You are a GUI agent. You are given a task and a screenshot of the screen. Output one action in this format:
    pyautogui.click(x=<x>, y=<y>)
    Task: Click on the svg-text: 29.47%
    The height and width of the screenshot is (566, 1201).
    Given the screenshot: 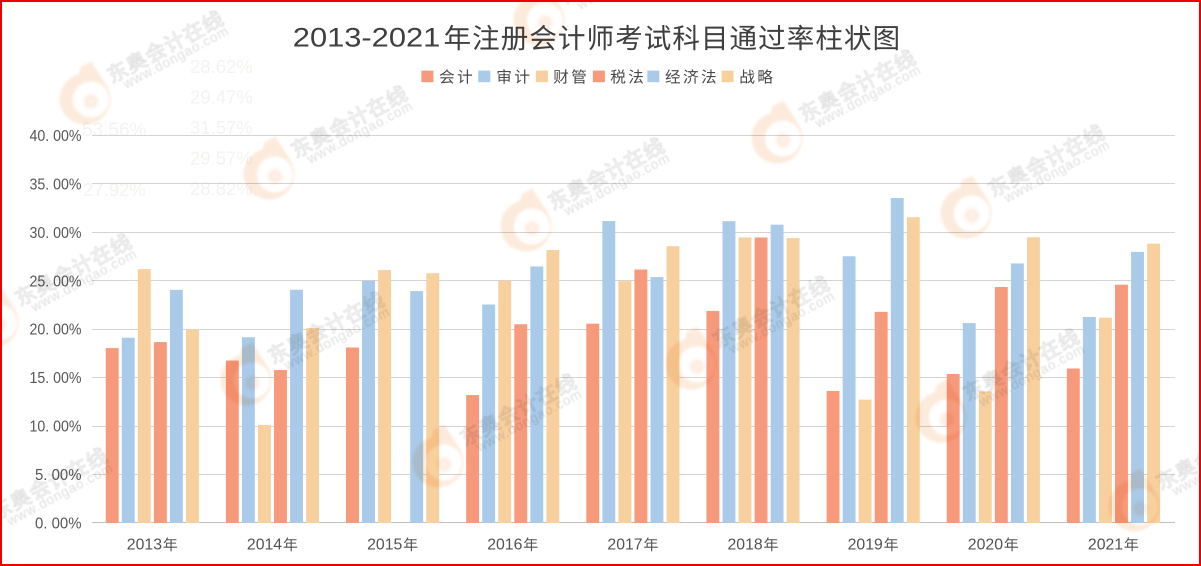 What is the action you would take?
    pyautogui.click(x=221, y=97)
    